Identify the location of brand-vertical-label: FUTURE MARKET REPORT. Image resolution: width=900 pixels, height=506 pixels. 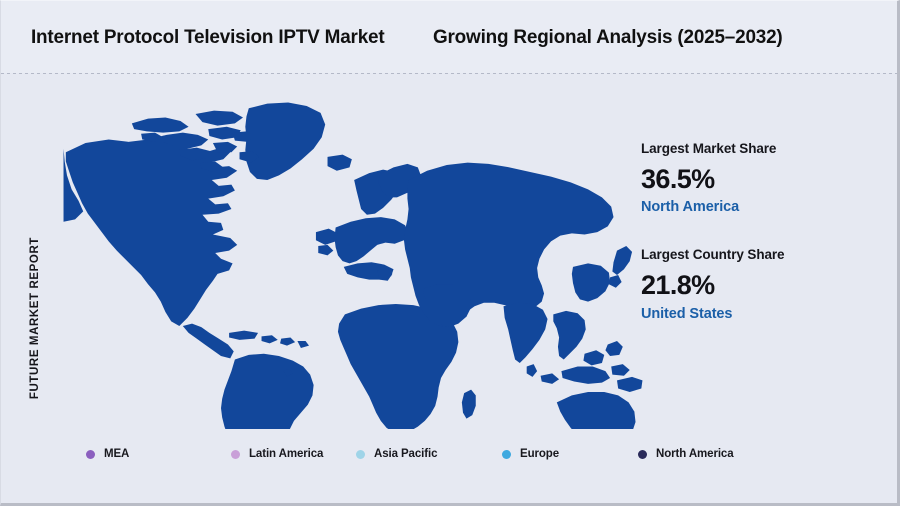
(35, 318).